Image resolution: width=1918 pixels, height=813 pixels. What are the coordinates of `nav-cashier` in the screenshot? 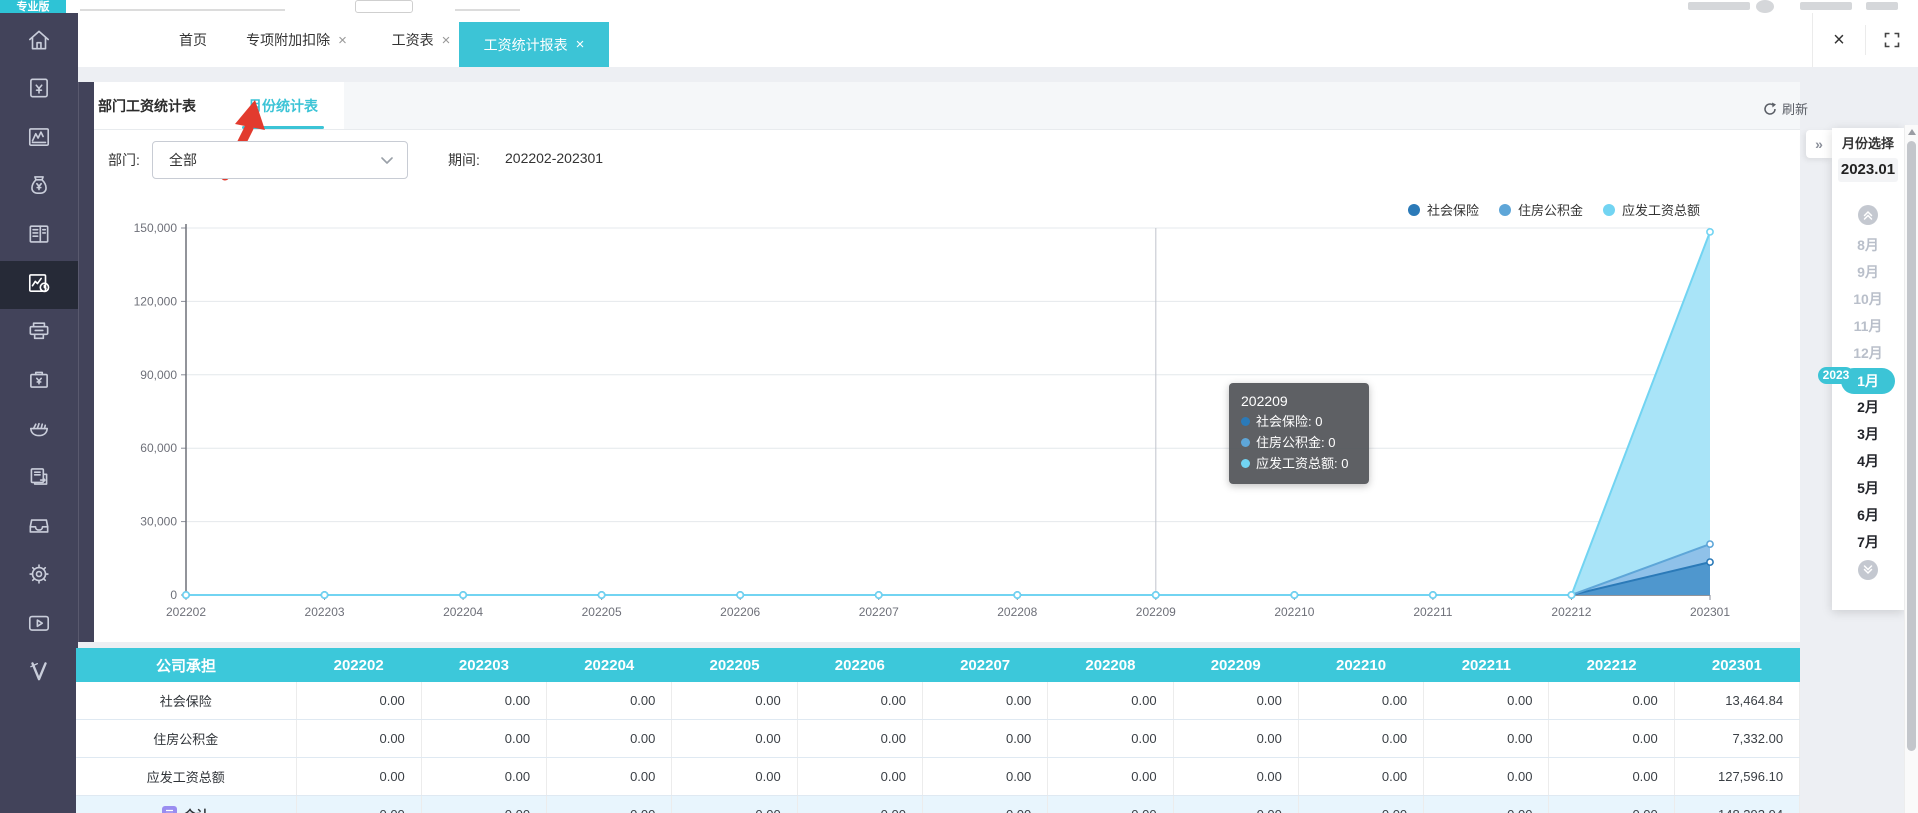 It's located at (39, 334).